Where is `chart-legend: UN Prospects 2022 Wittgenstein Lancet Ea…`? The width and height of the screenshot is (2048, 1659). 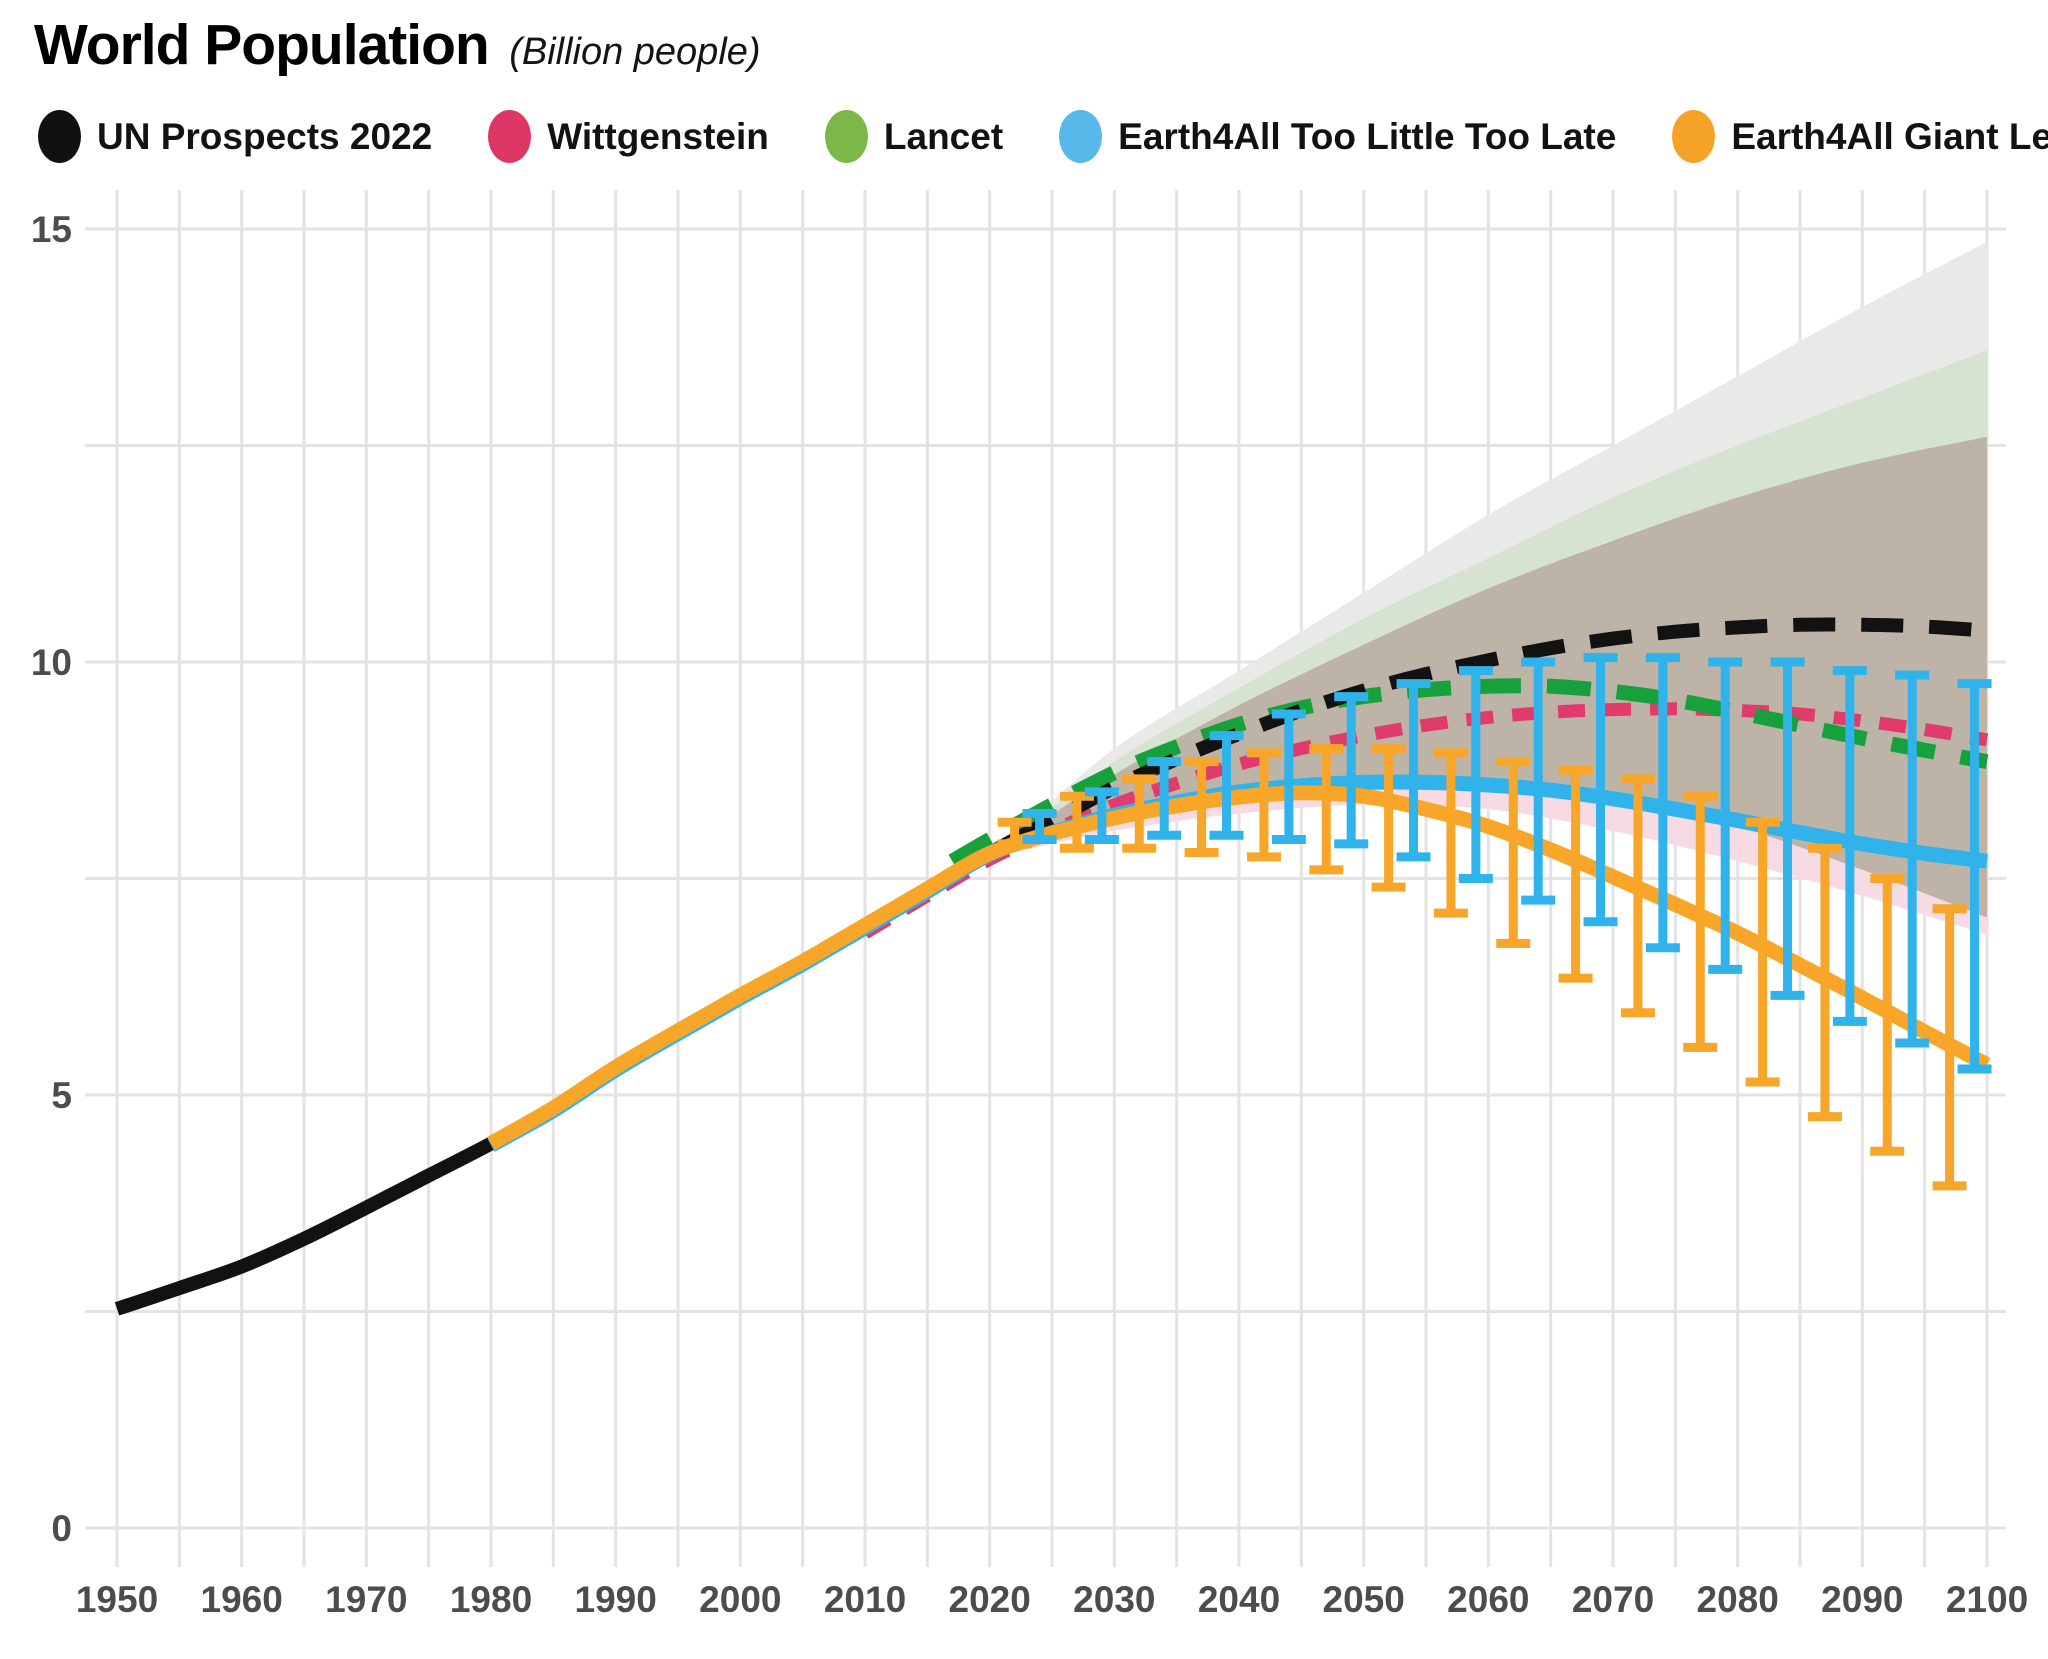 chart-legend: UN Prospects 2022 Wittgenstein Lancet Ea… is located at coordinates (1043, 136).